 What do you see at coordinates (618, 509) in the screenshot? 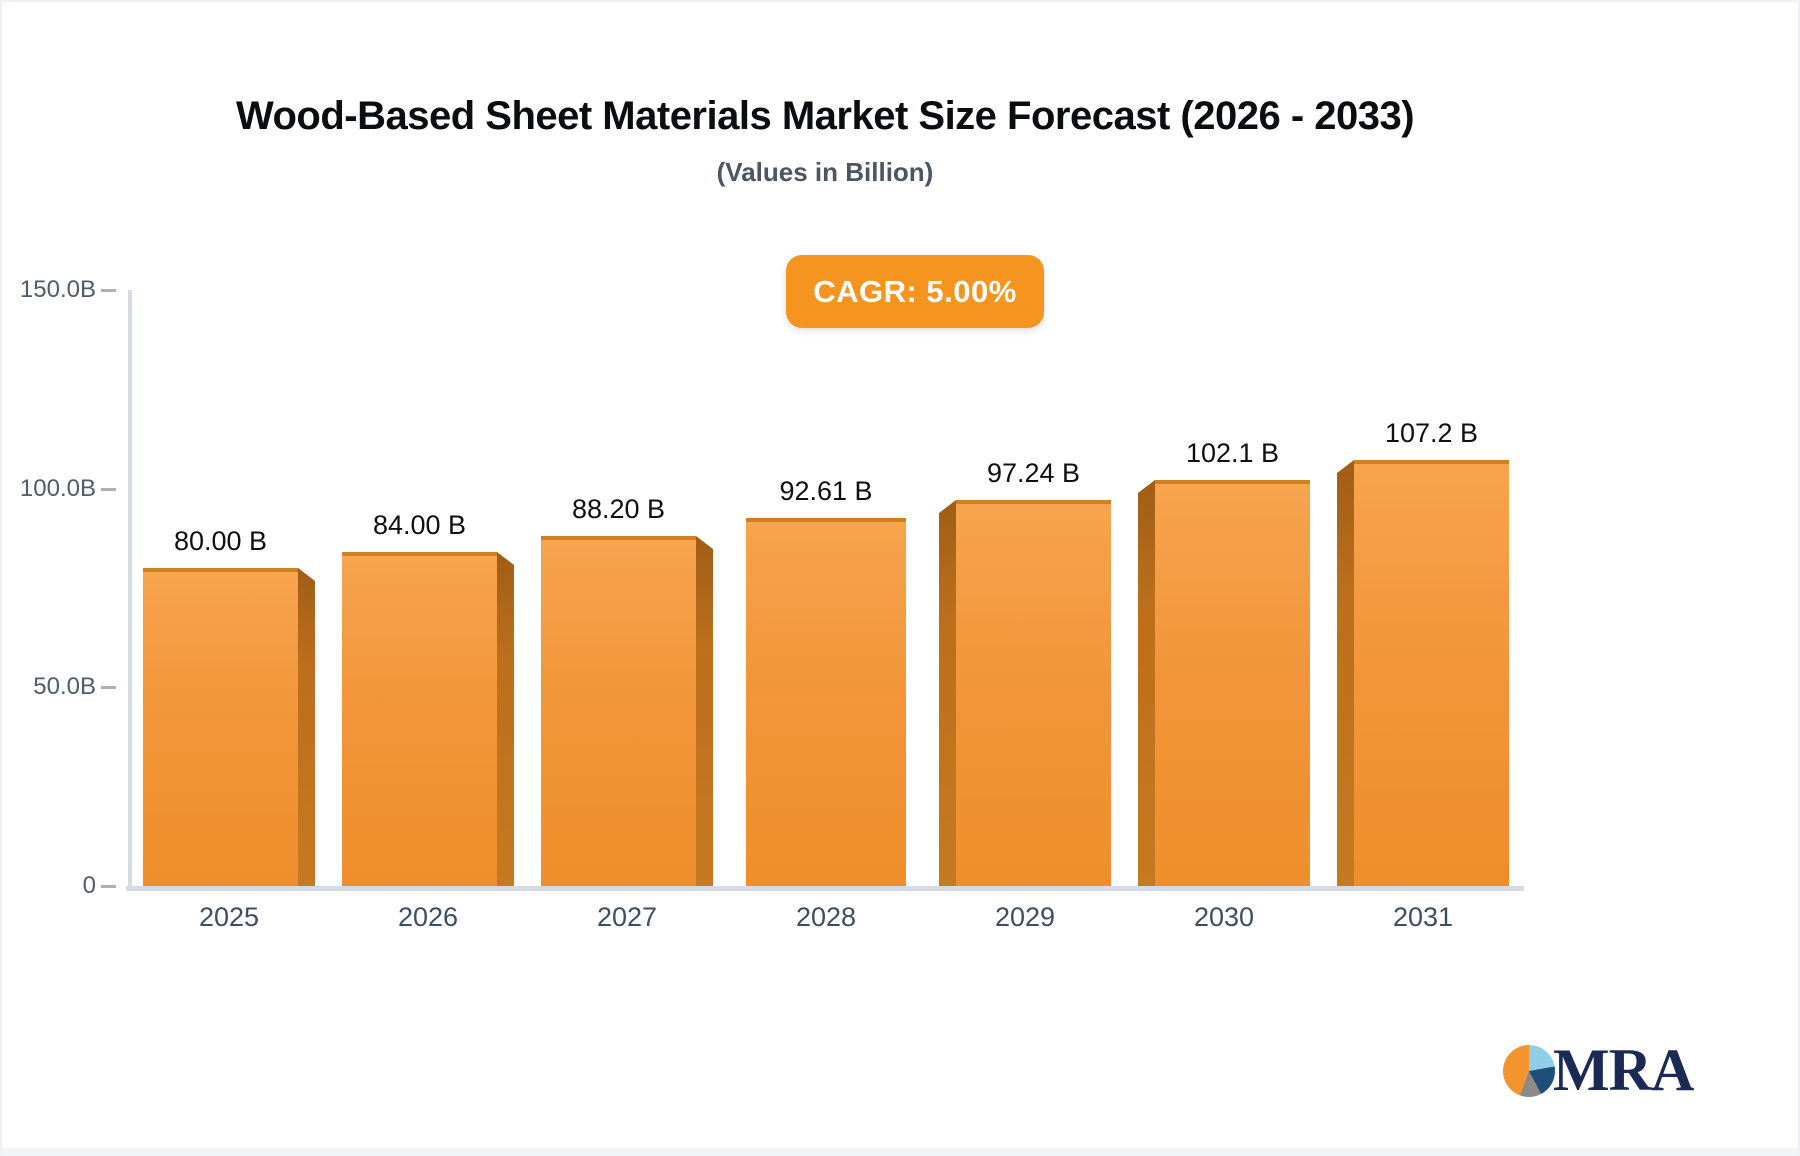
I see `bar-value-label: 88.20 B` at bounding box center [618, 509].